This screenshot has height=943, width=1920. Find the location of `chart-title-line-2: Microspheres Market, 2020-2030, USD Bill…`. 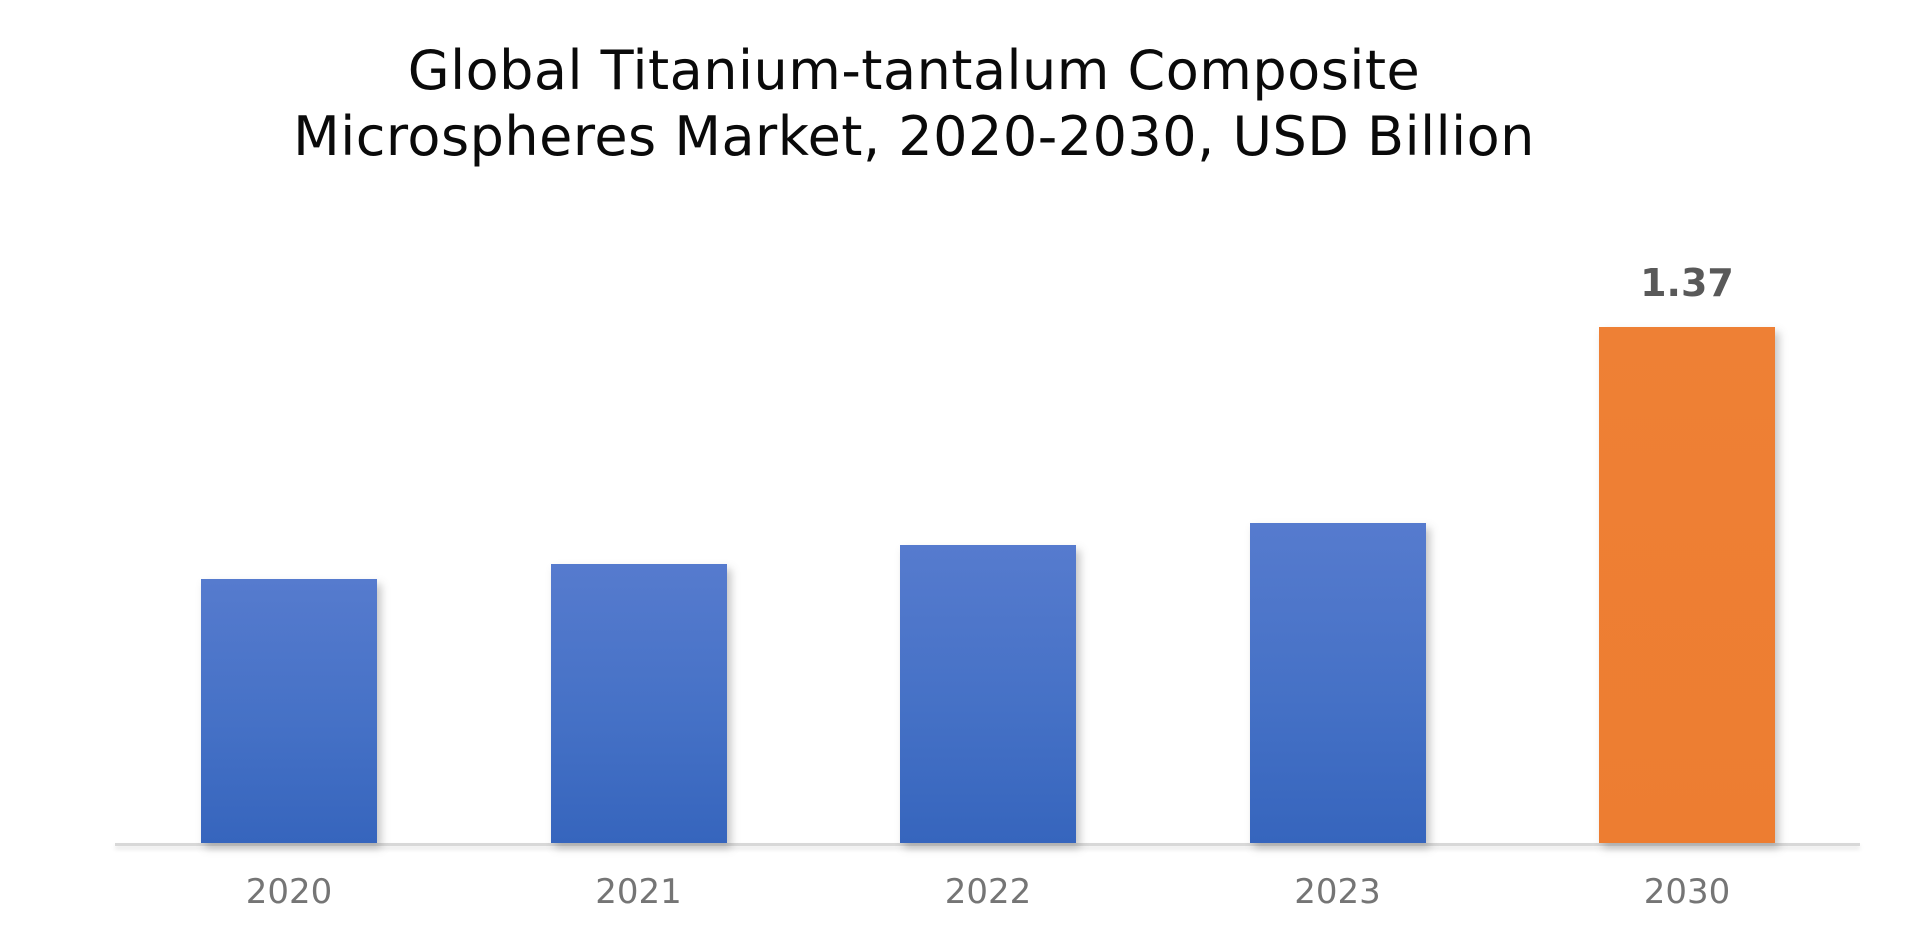

chart-title-line-2: Microspheres Market, 2020-2030, USD Bill… is located at coordinates (914, 136).